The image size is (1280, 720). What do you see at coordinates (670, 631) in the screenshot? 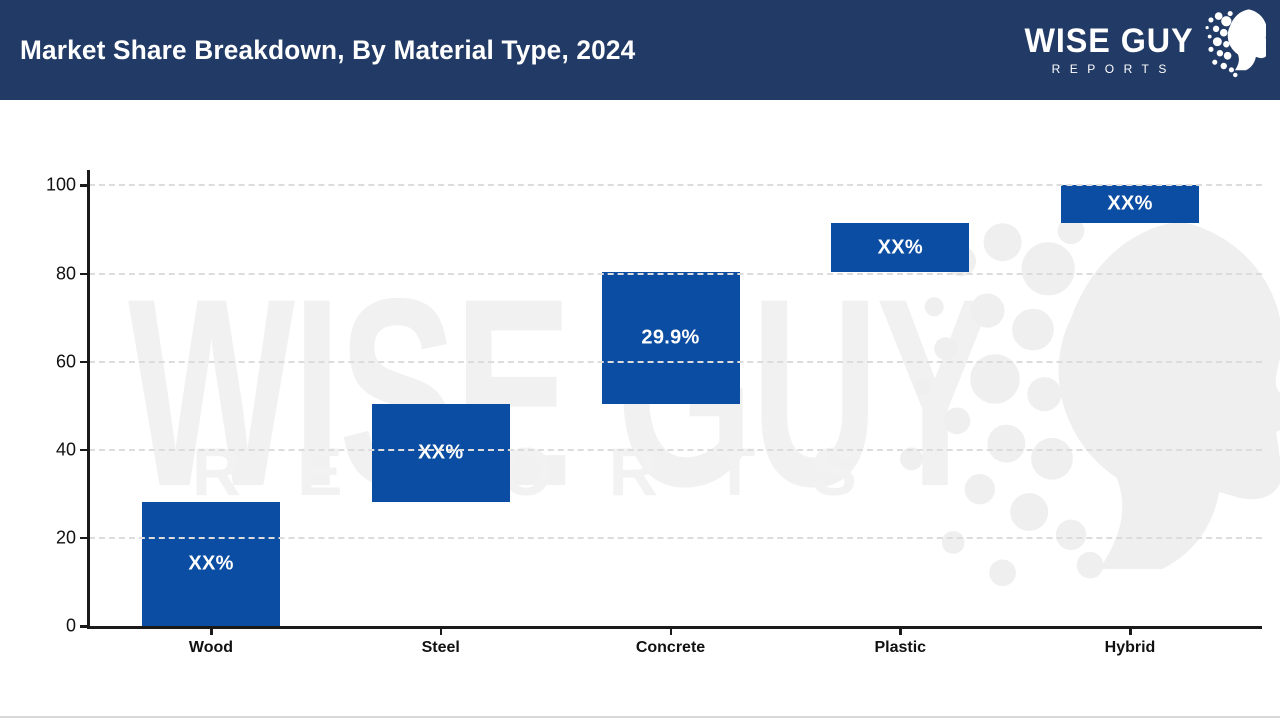
I see `x-tick-concrete` at bounding box center [670, 631].